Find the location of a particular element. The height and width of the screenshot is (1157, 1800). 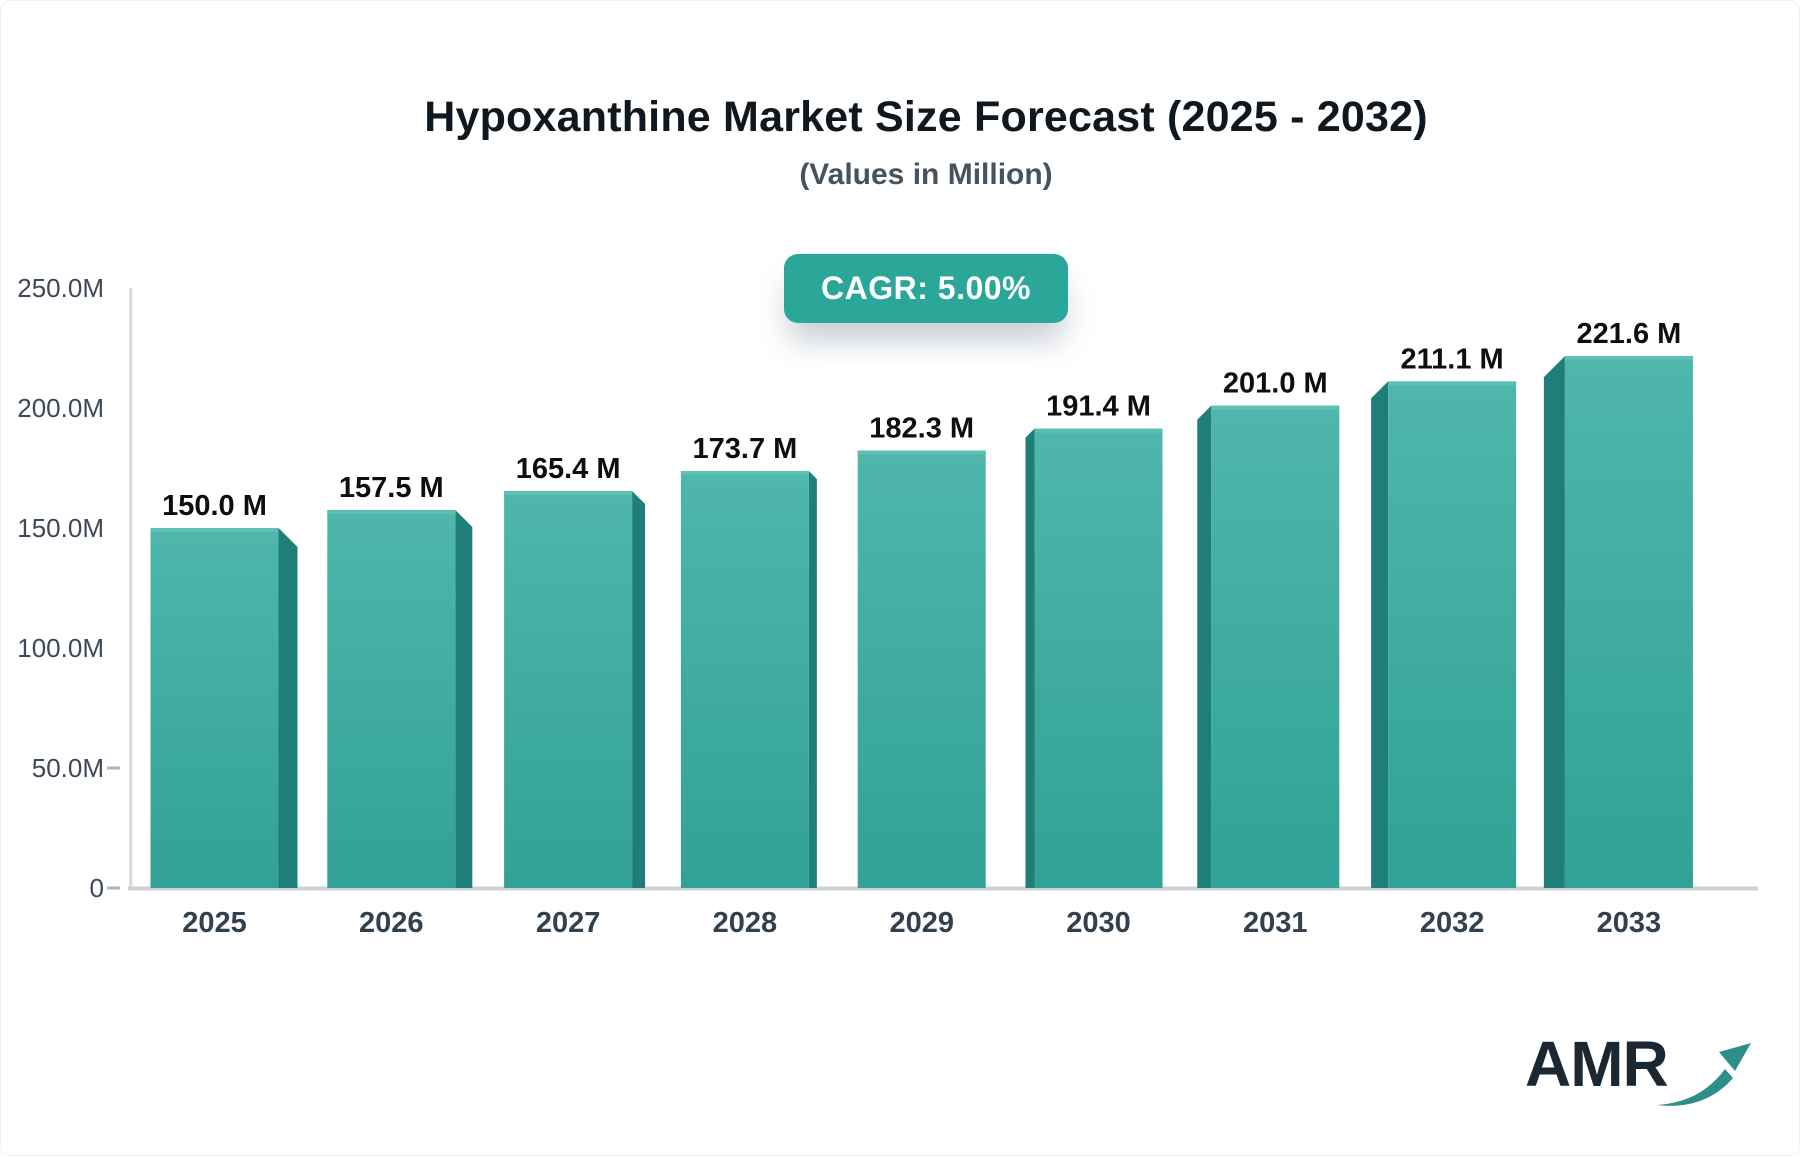

bar-value-label: 211.1 M is located at coordinates (1452, 359).